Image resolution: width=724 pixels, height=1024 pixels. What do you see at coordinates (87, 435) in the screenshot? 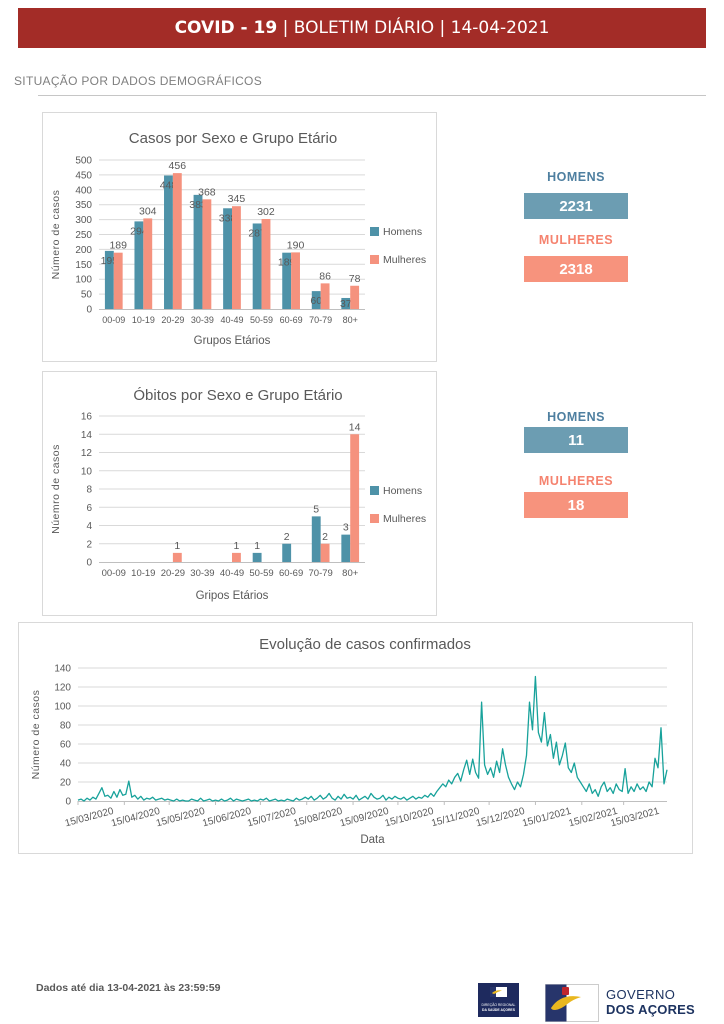
I see `y-tick-label: 14` at bounding box center [87, 435].